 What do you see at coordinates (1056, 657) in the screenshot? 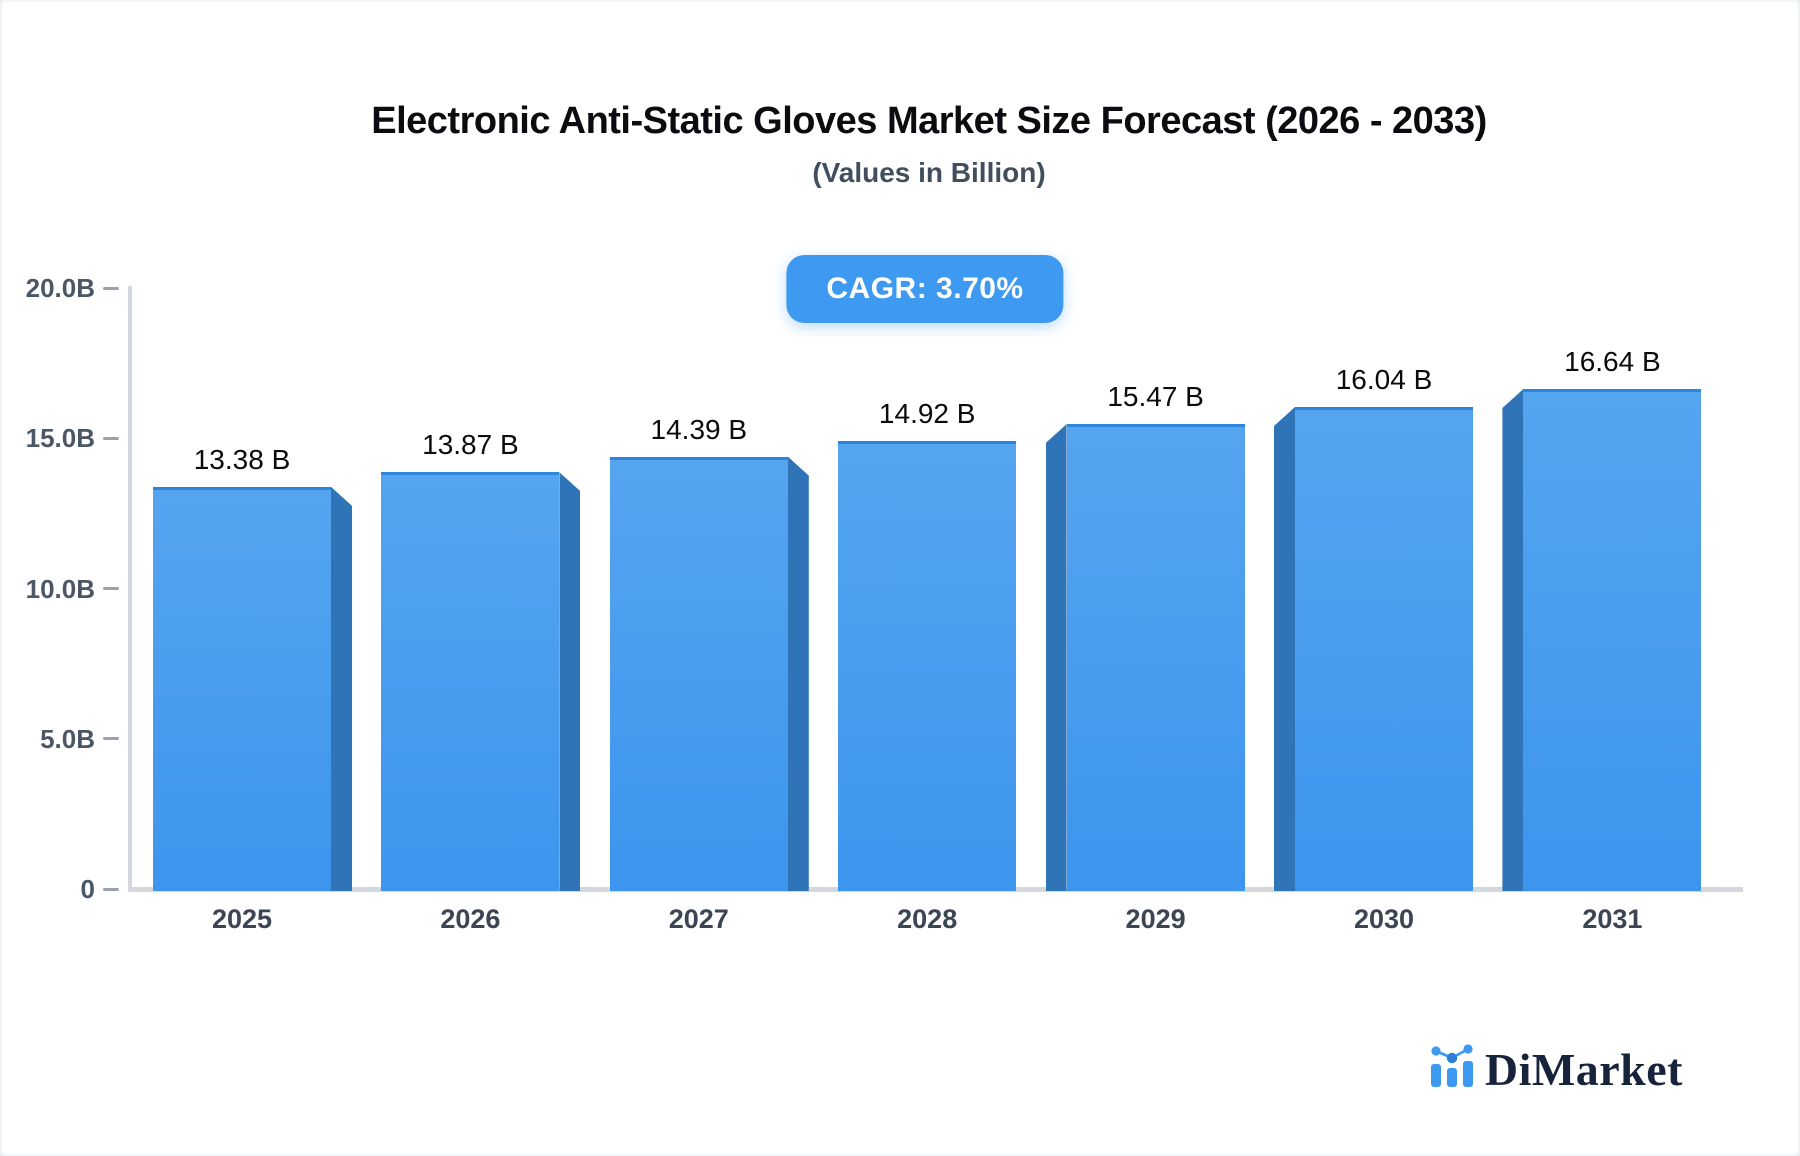
I see `bar-side-face-2029` at bounding box center [1056, 657].